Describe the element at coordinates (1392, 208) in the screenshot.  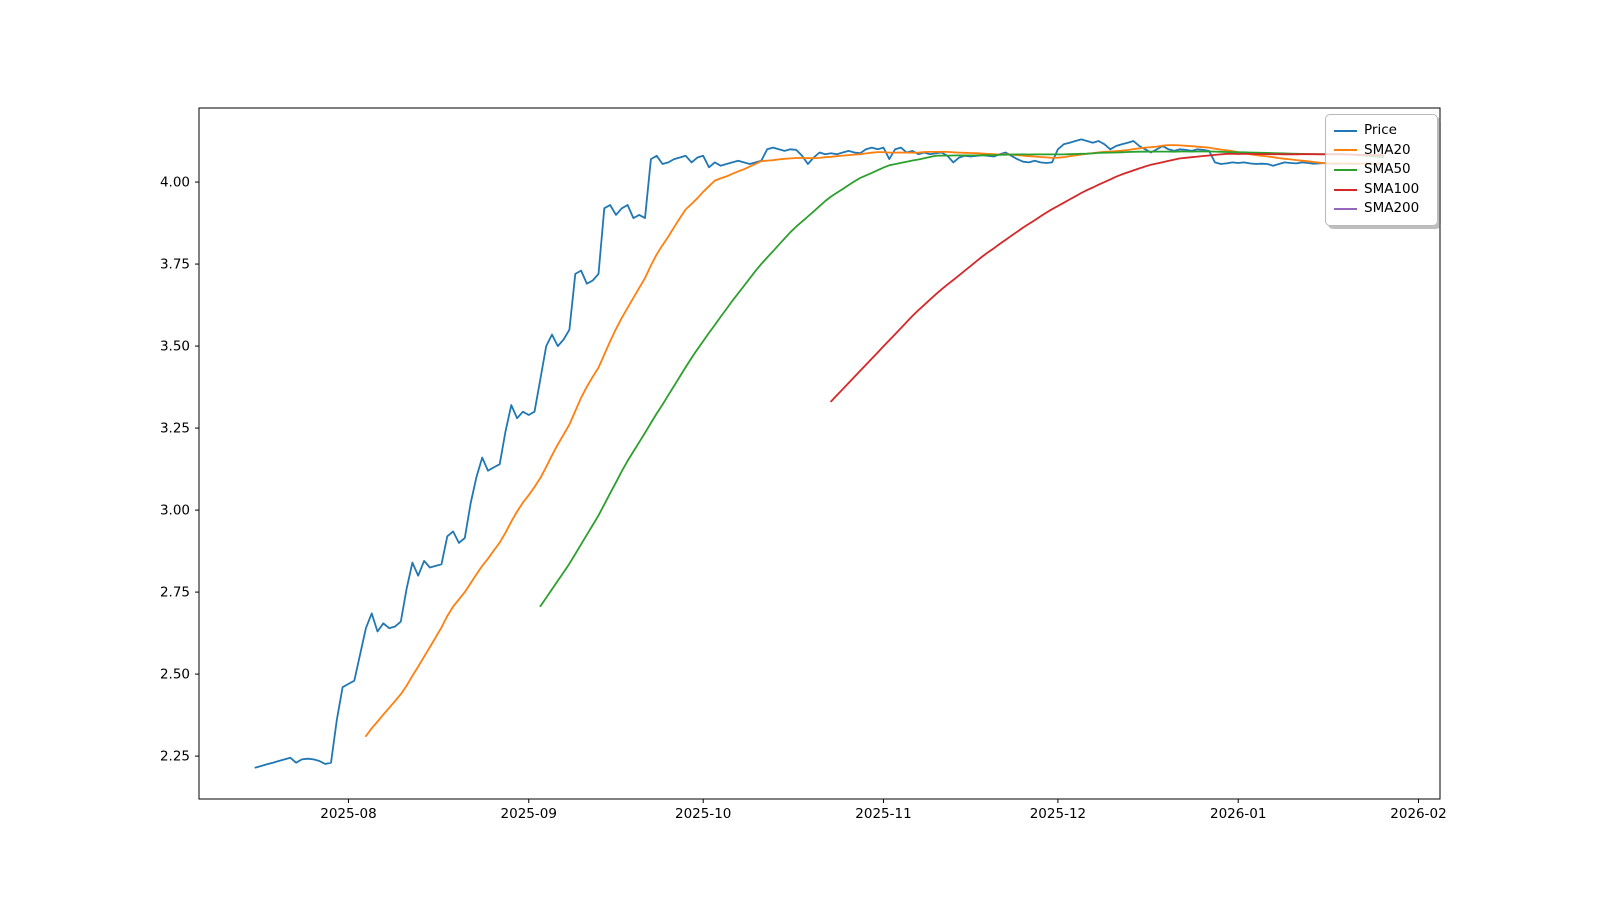
I see `legend-label: SMA200` at that location.